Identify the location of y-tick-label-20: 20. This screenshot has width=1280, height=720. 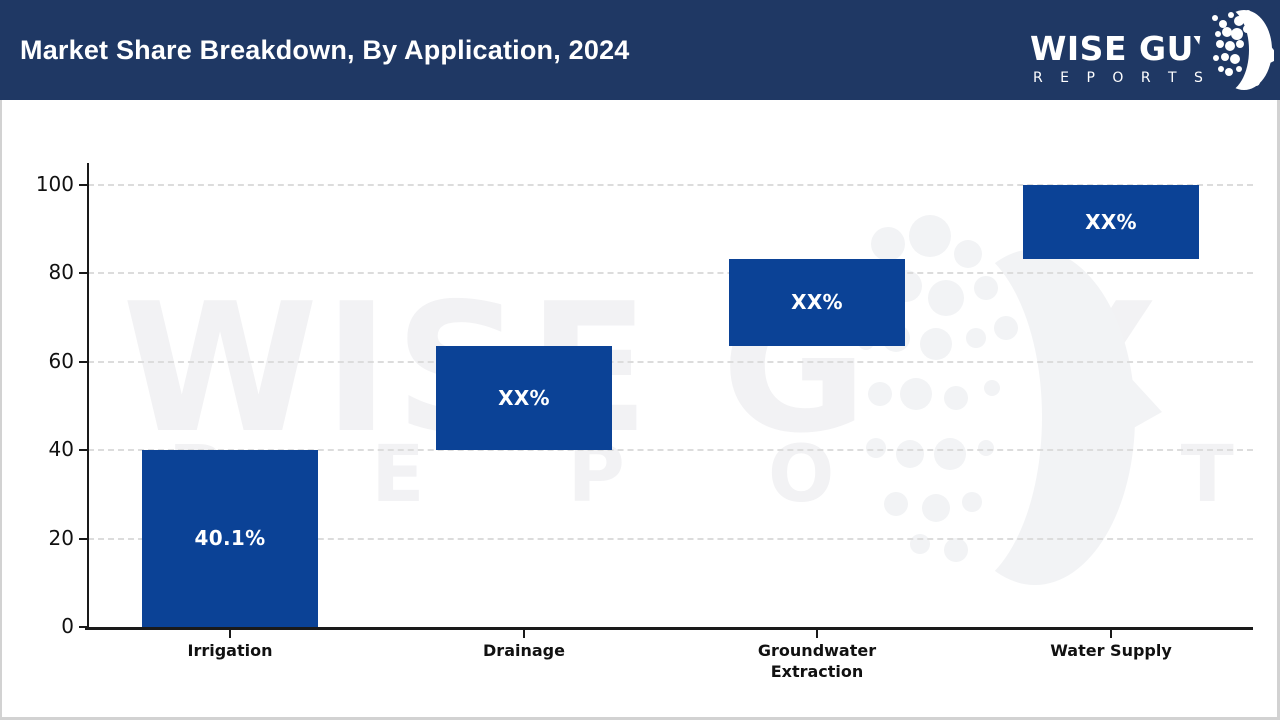
(61, 537).